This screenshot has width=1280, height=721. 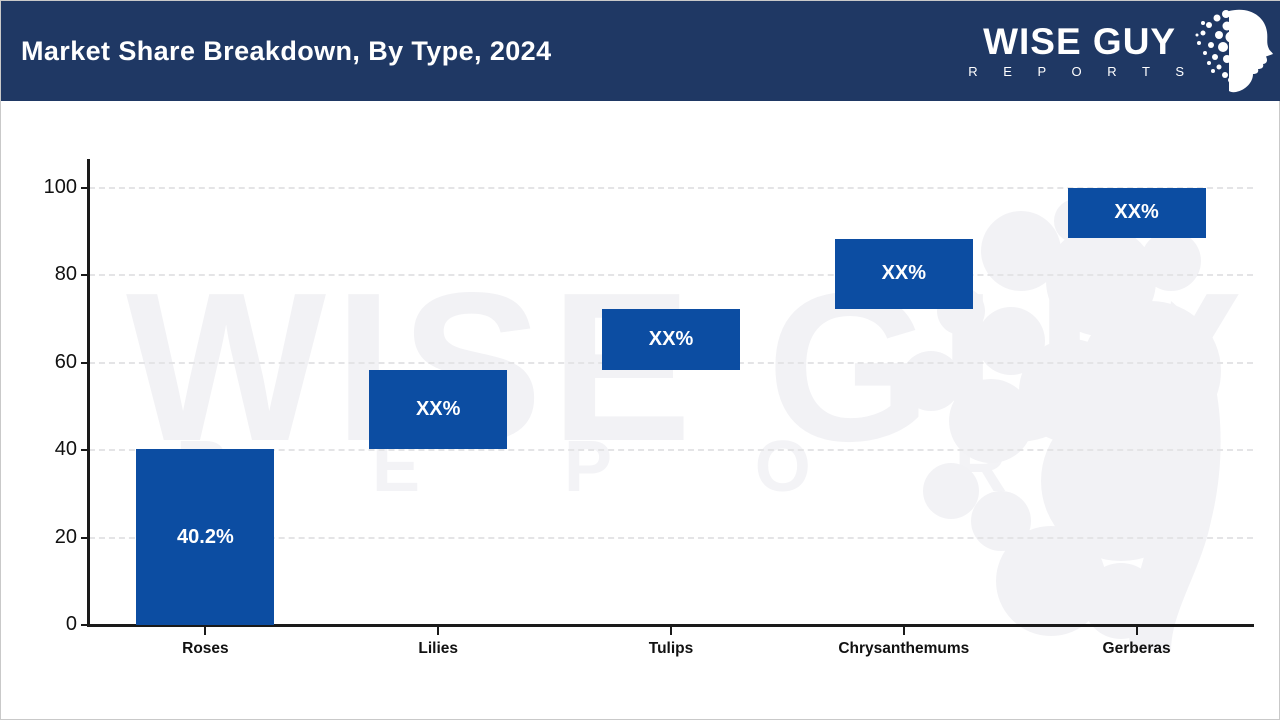 I want to click on bar-roses: 40.2%, so click(x=205, y=537).